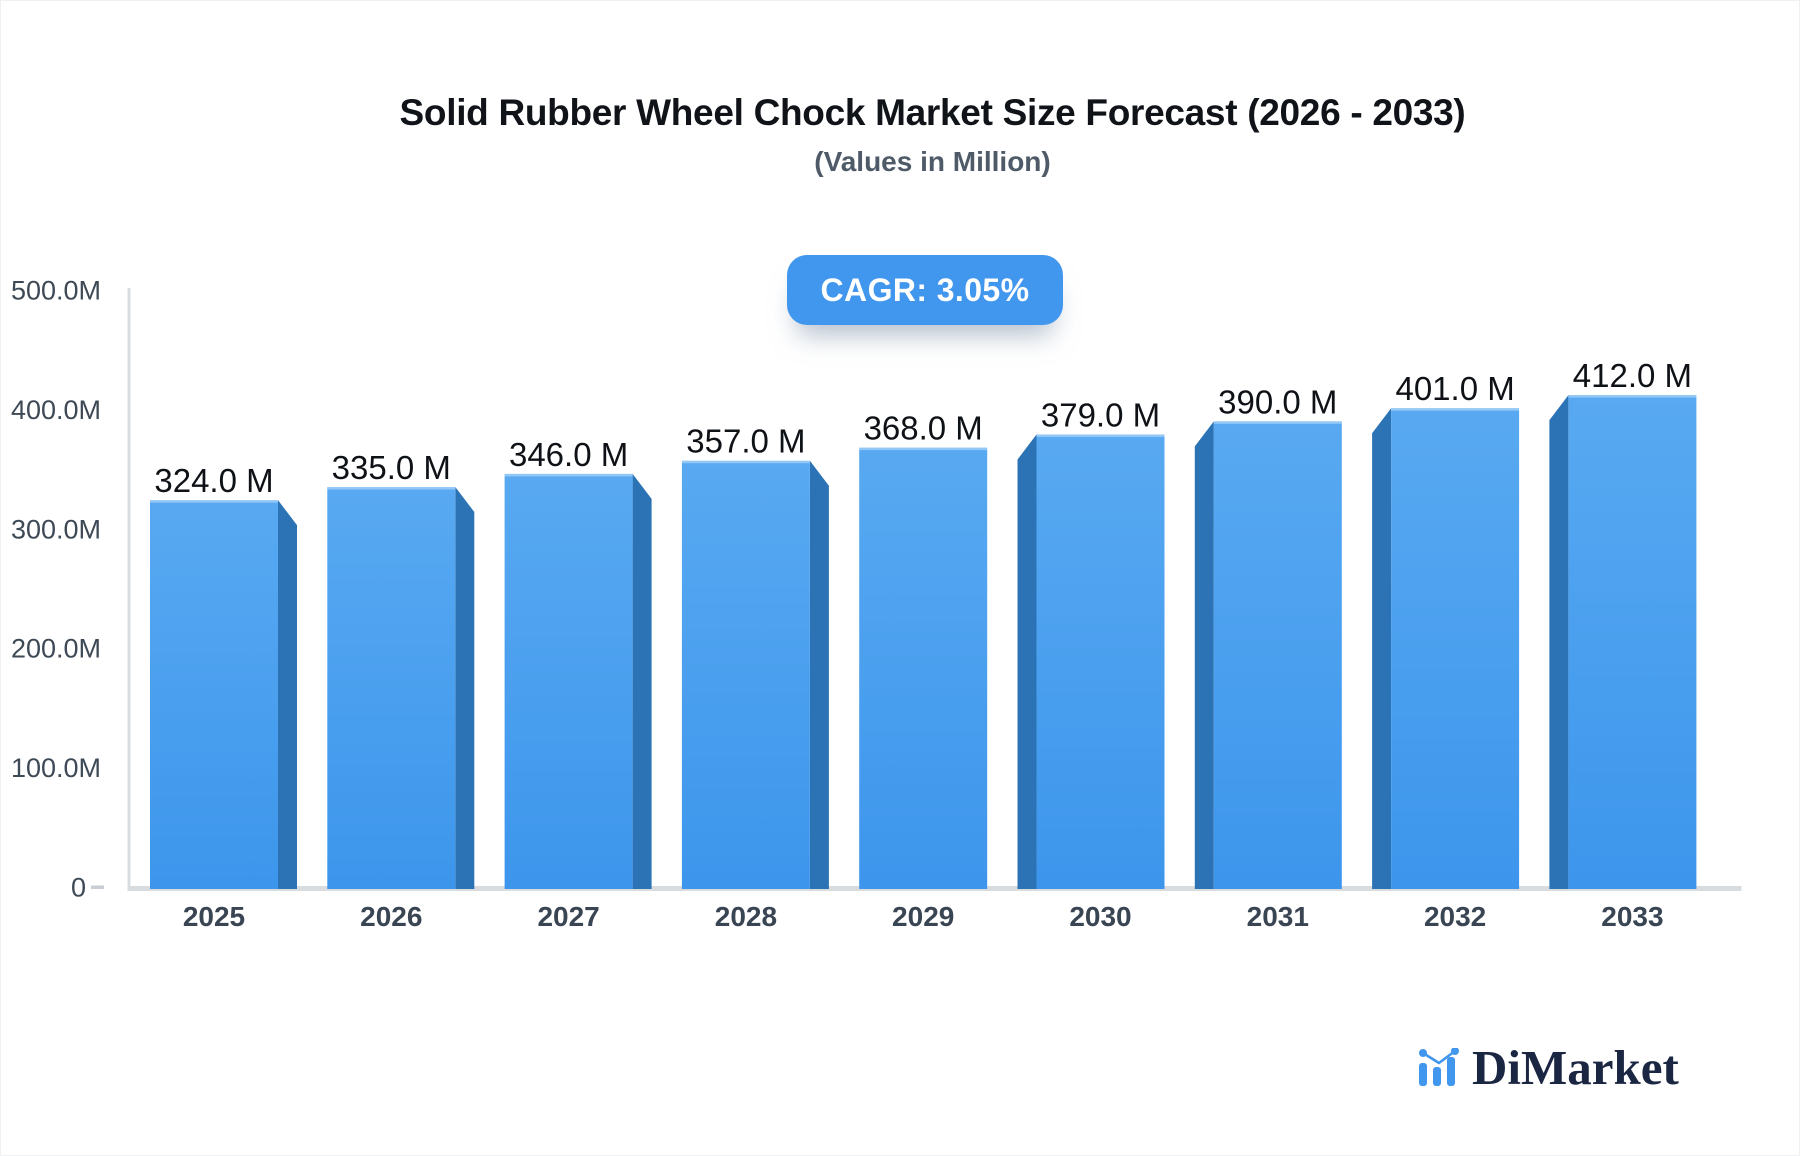  I want to click on bar-2033, so click(1632, 642).